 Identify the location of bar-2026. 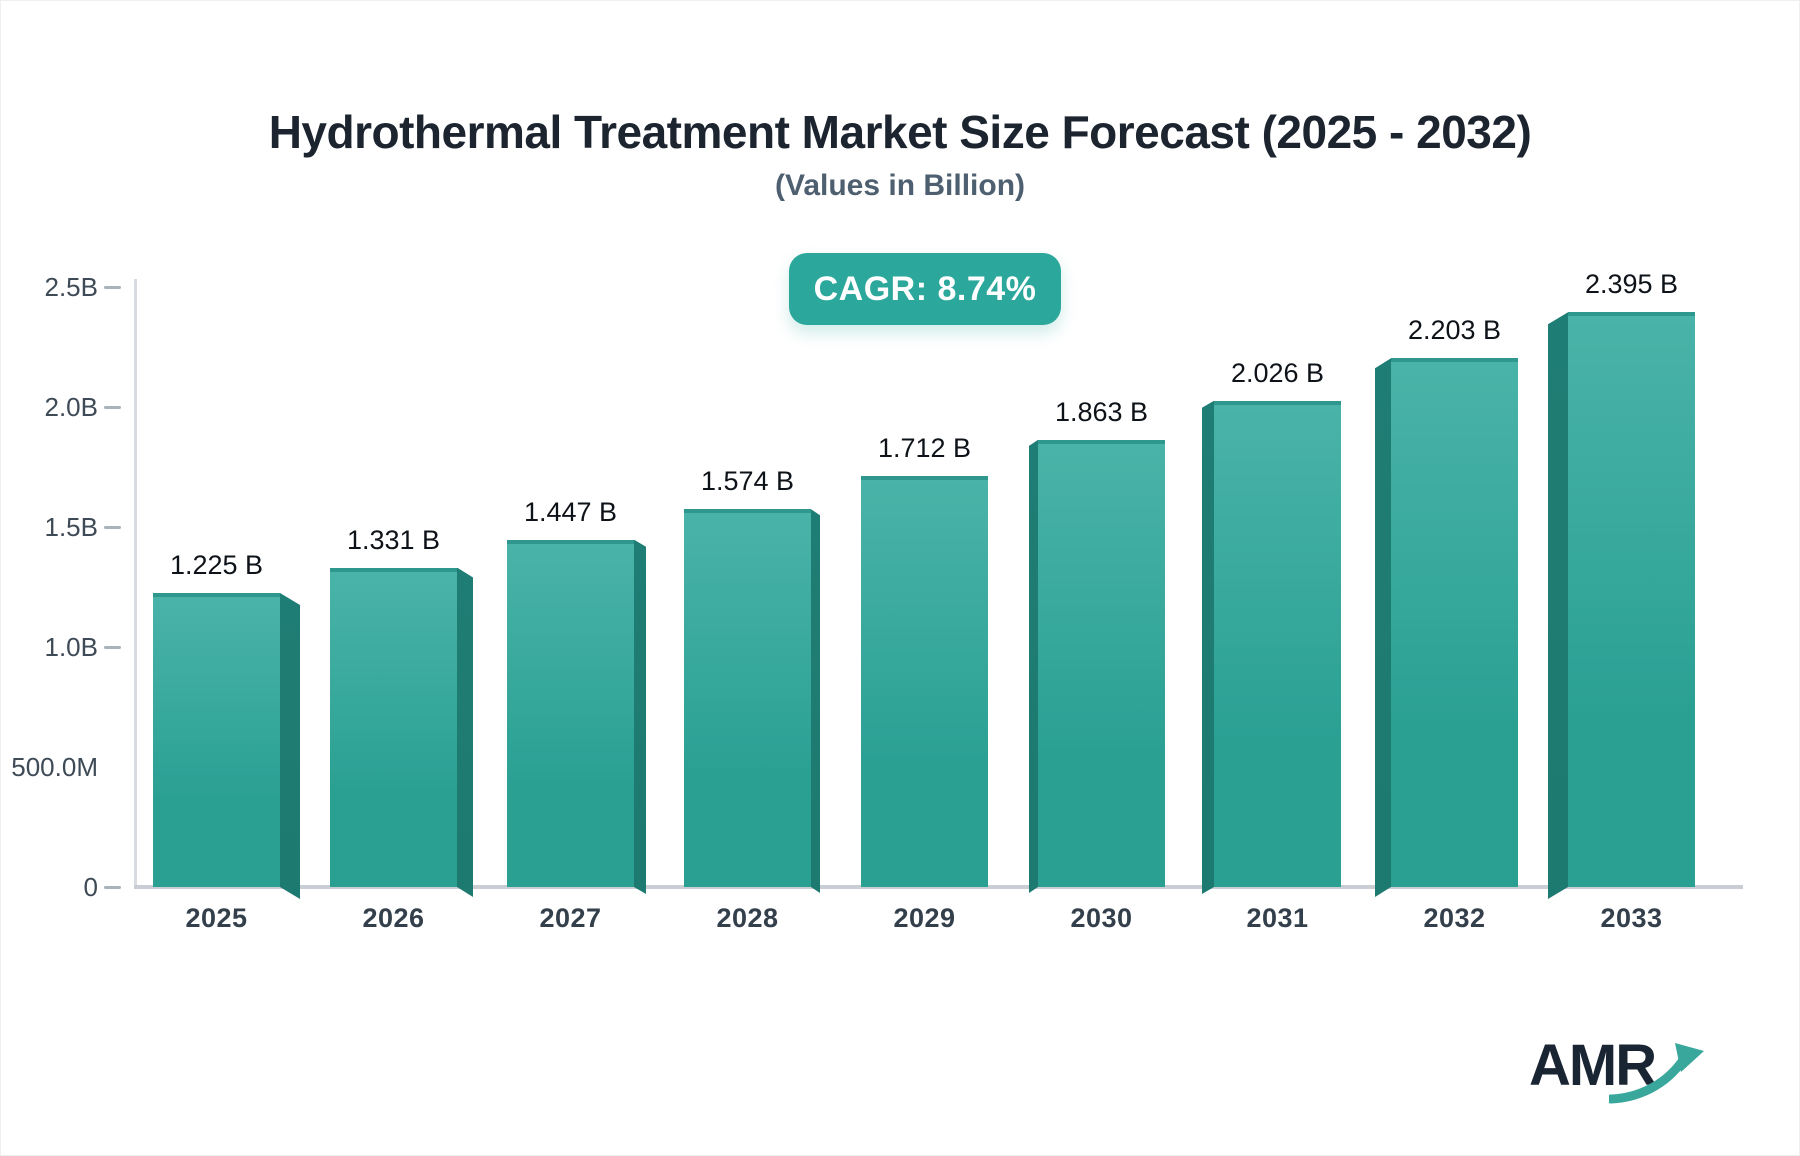
(393, 727).